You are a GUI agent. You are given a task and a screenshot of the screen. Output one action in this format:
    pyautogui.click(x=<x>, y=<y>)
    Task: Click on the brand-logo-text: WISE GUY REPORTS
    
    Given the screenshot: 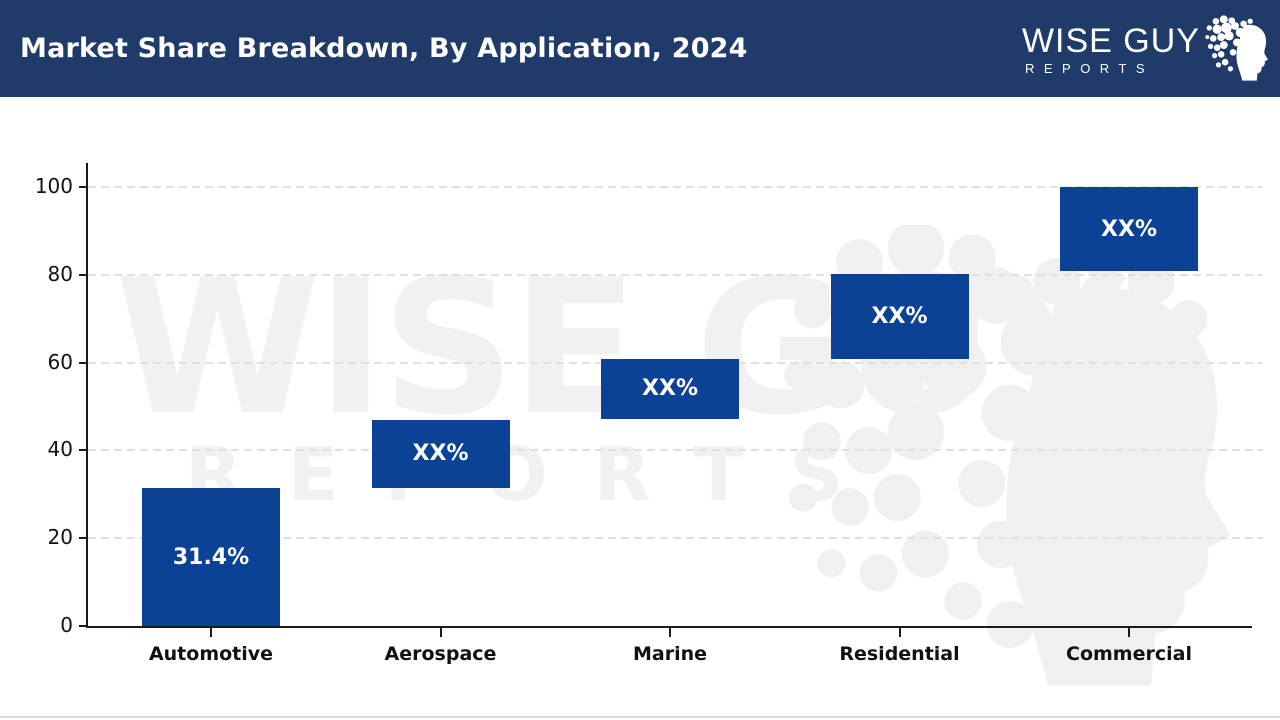 What is the action you would take?
    pyautogui.click(x=1111, y=49)
    